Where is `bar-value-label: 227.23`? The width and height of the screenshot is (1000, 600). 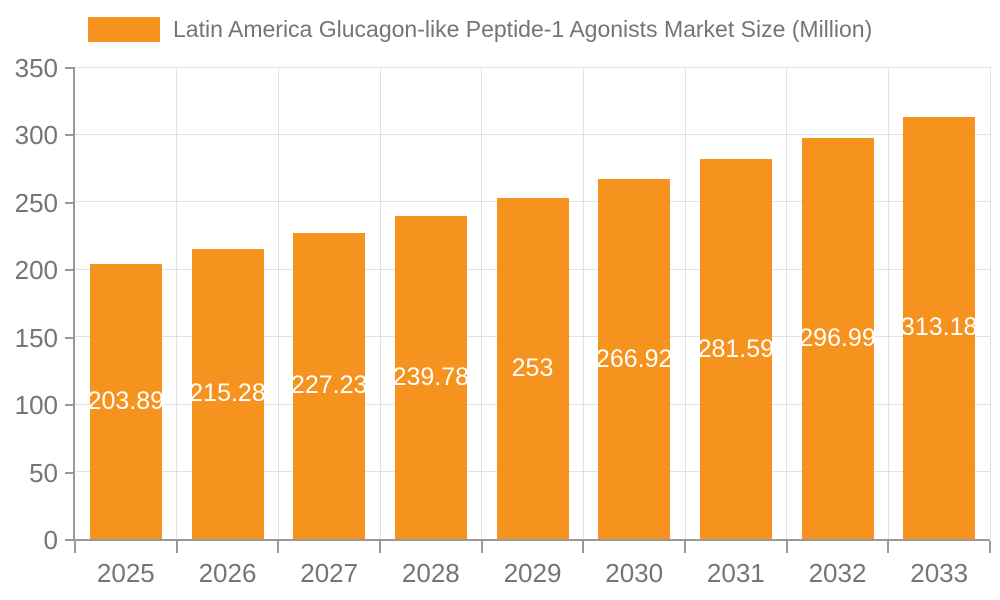 bar-value-label: 227.23 is located at coordinates (329, 385).